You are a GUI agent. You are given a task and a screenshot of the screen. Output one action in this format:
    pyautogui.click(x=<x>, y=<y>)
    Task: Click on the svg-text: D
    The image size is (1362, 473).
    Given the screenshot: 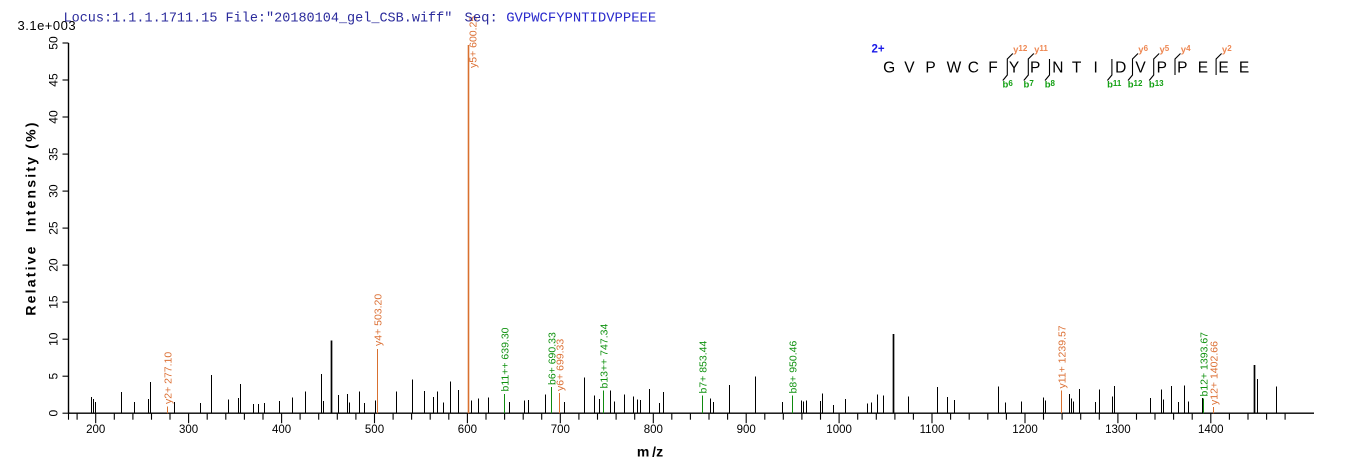 What is the action you would take?
    pyautogui.click(x=1120, y=68)
    